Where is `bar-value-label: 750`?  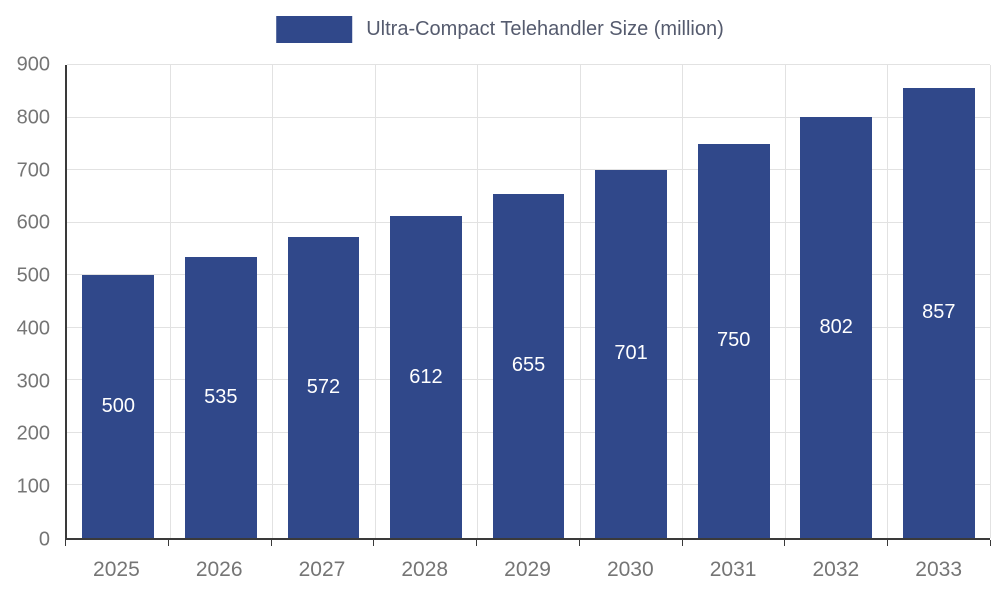 bar-value-label: 750 is located at coordinates (733, 340).